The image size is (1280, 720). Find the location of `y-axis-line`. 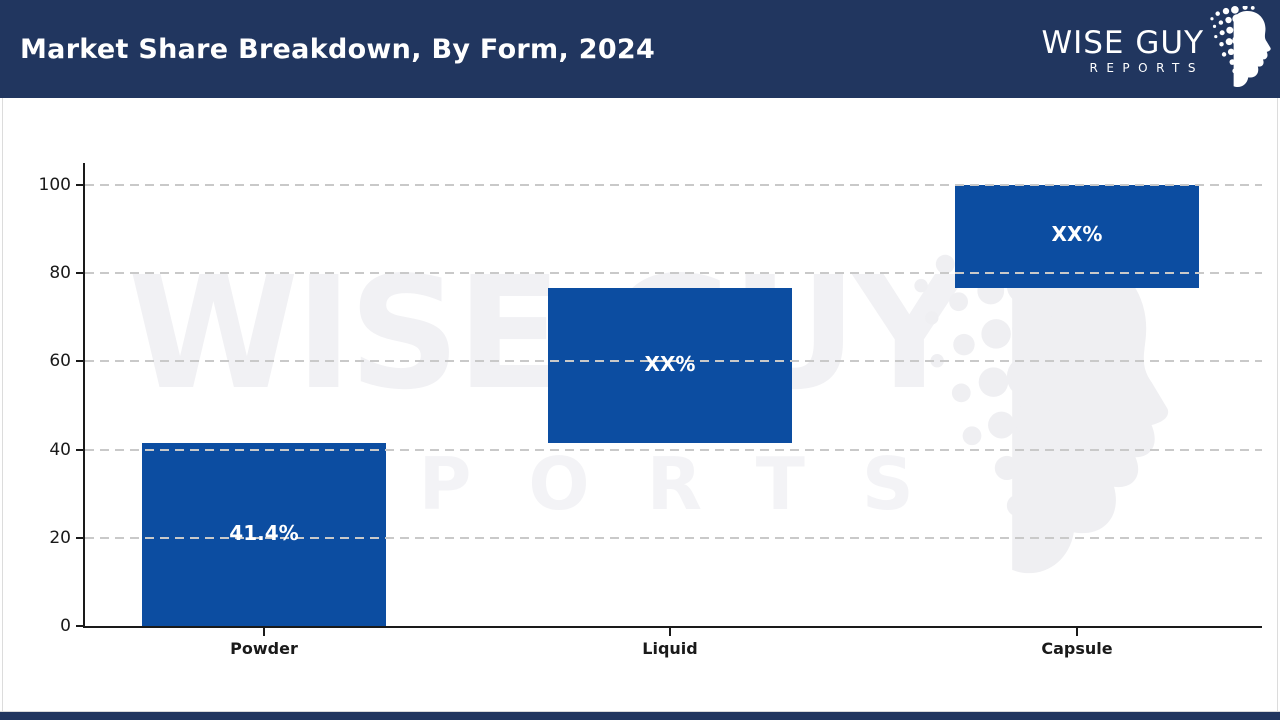

y-axis-line is located at coordinates (84, 395).